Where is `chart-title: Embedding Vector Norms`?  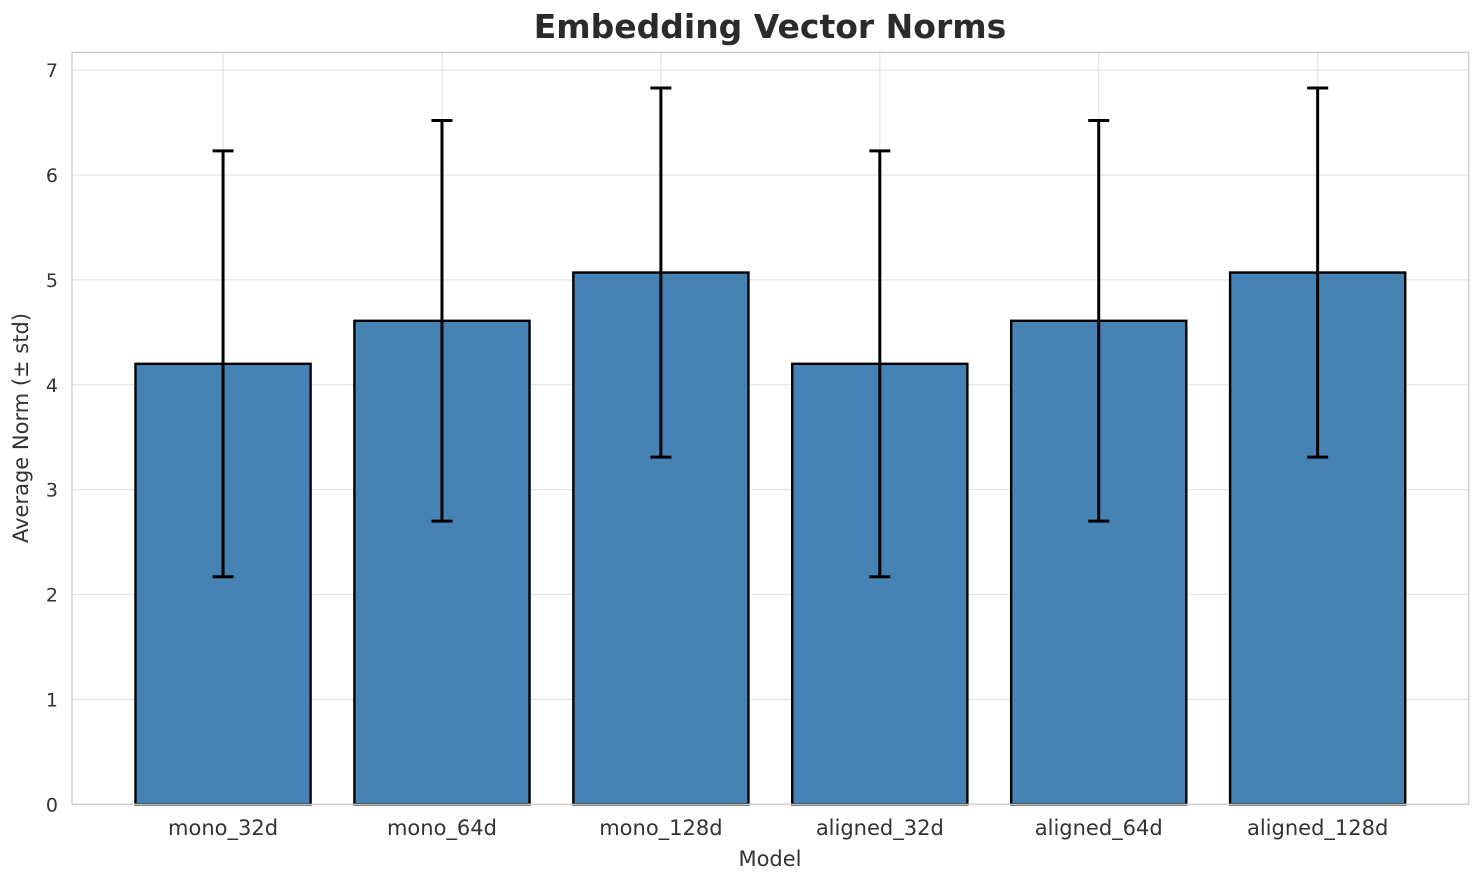
chart-title: Embedding Vector Norms is located at coordinates (770, 26).